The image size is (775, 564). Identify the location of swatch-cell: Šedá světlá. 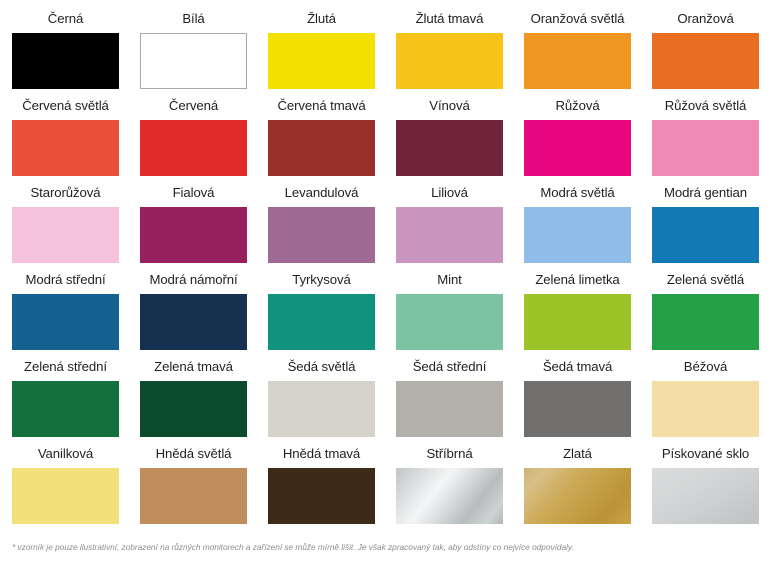
(321, 395).